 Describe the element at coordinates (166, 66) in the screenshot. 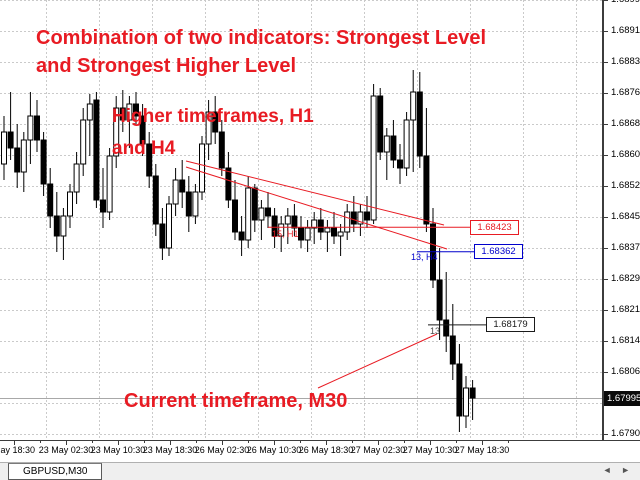

I see `annotation-title-line2: and Strongest Higher Level` at that location.